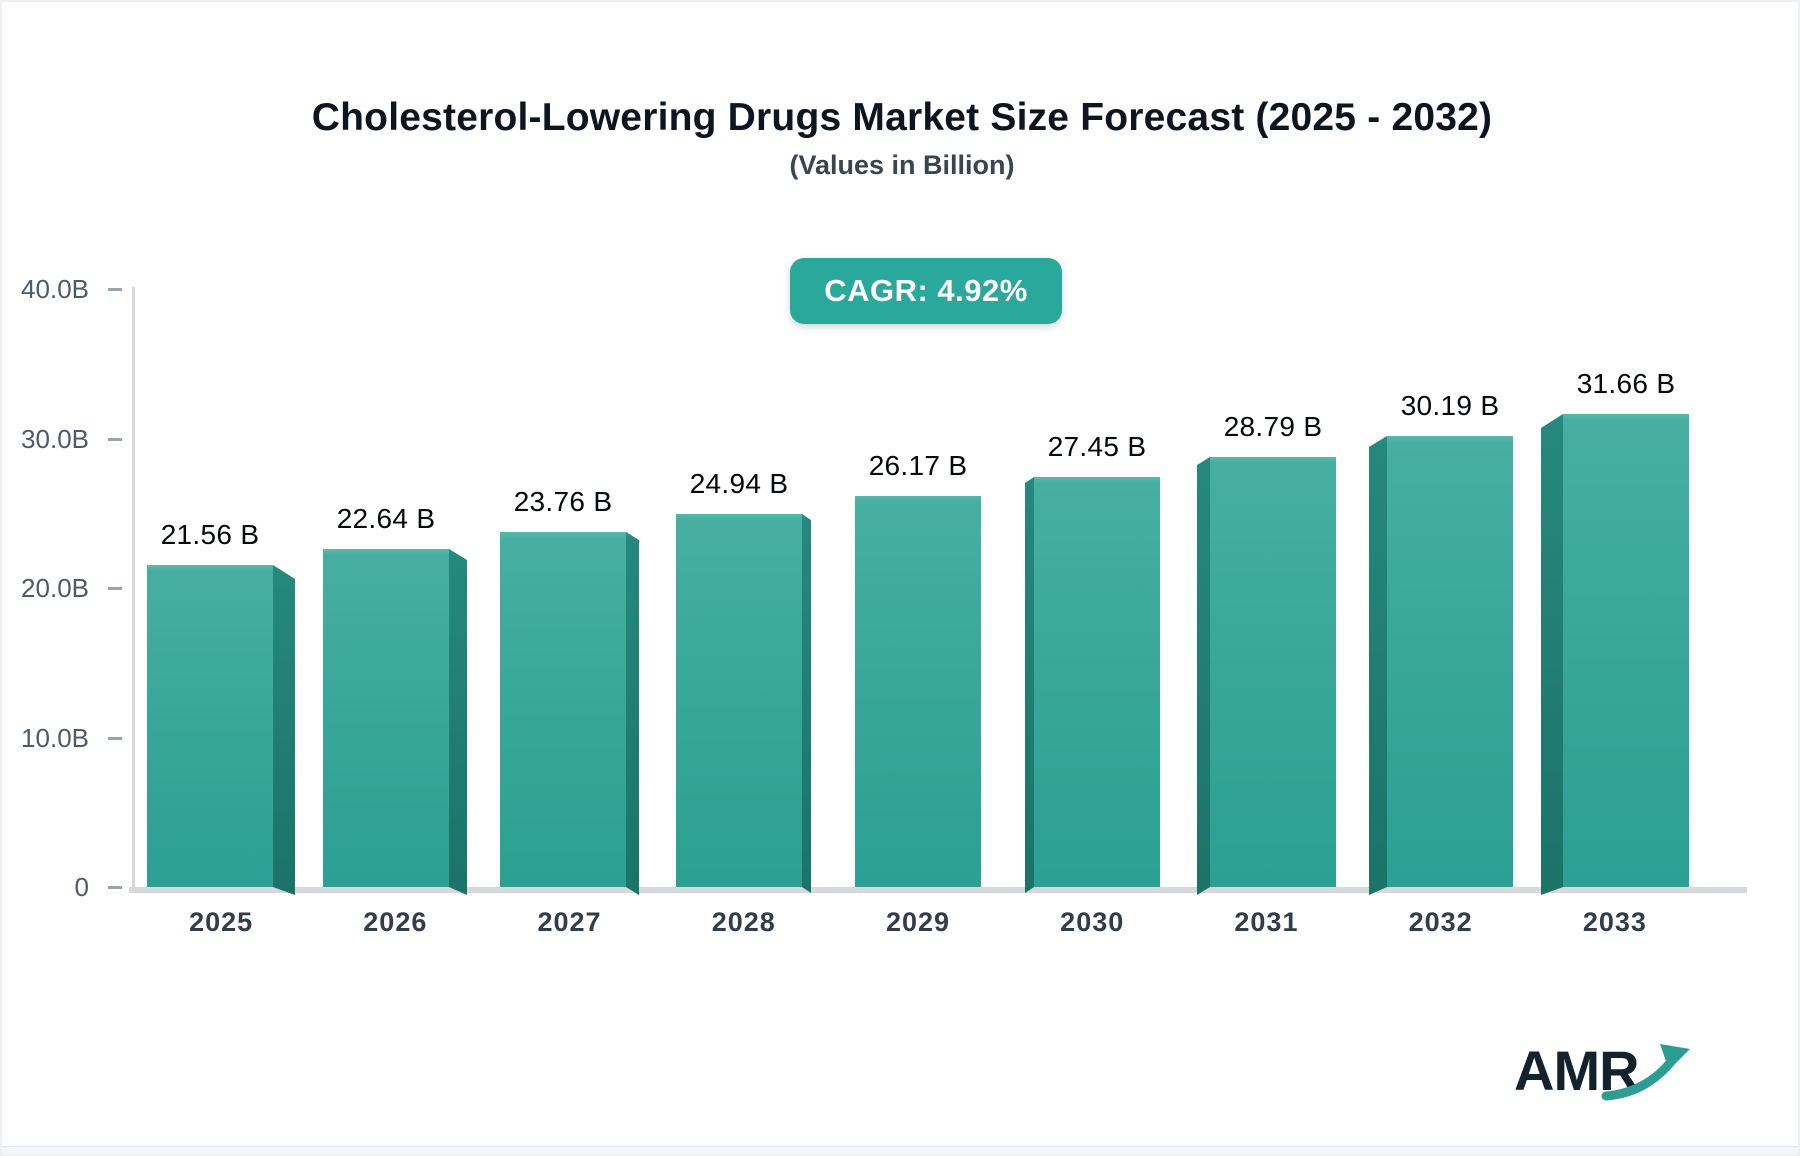 Image resolution: width=1800 pixels, height=1156 pixels. Describe the element at coordinates (1266, 922) in the screenshot. I see `x-axis-label-2031: 2031` at that location.